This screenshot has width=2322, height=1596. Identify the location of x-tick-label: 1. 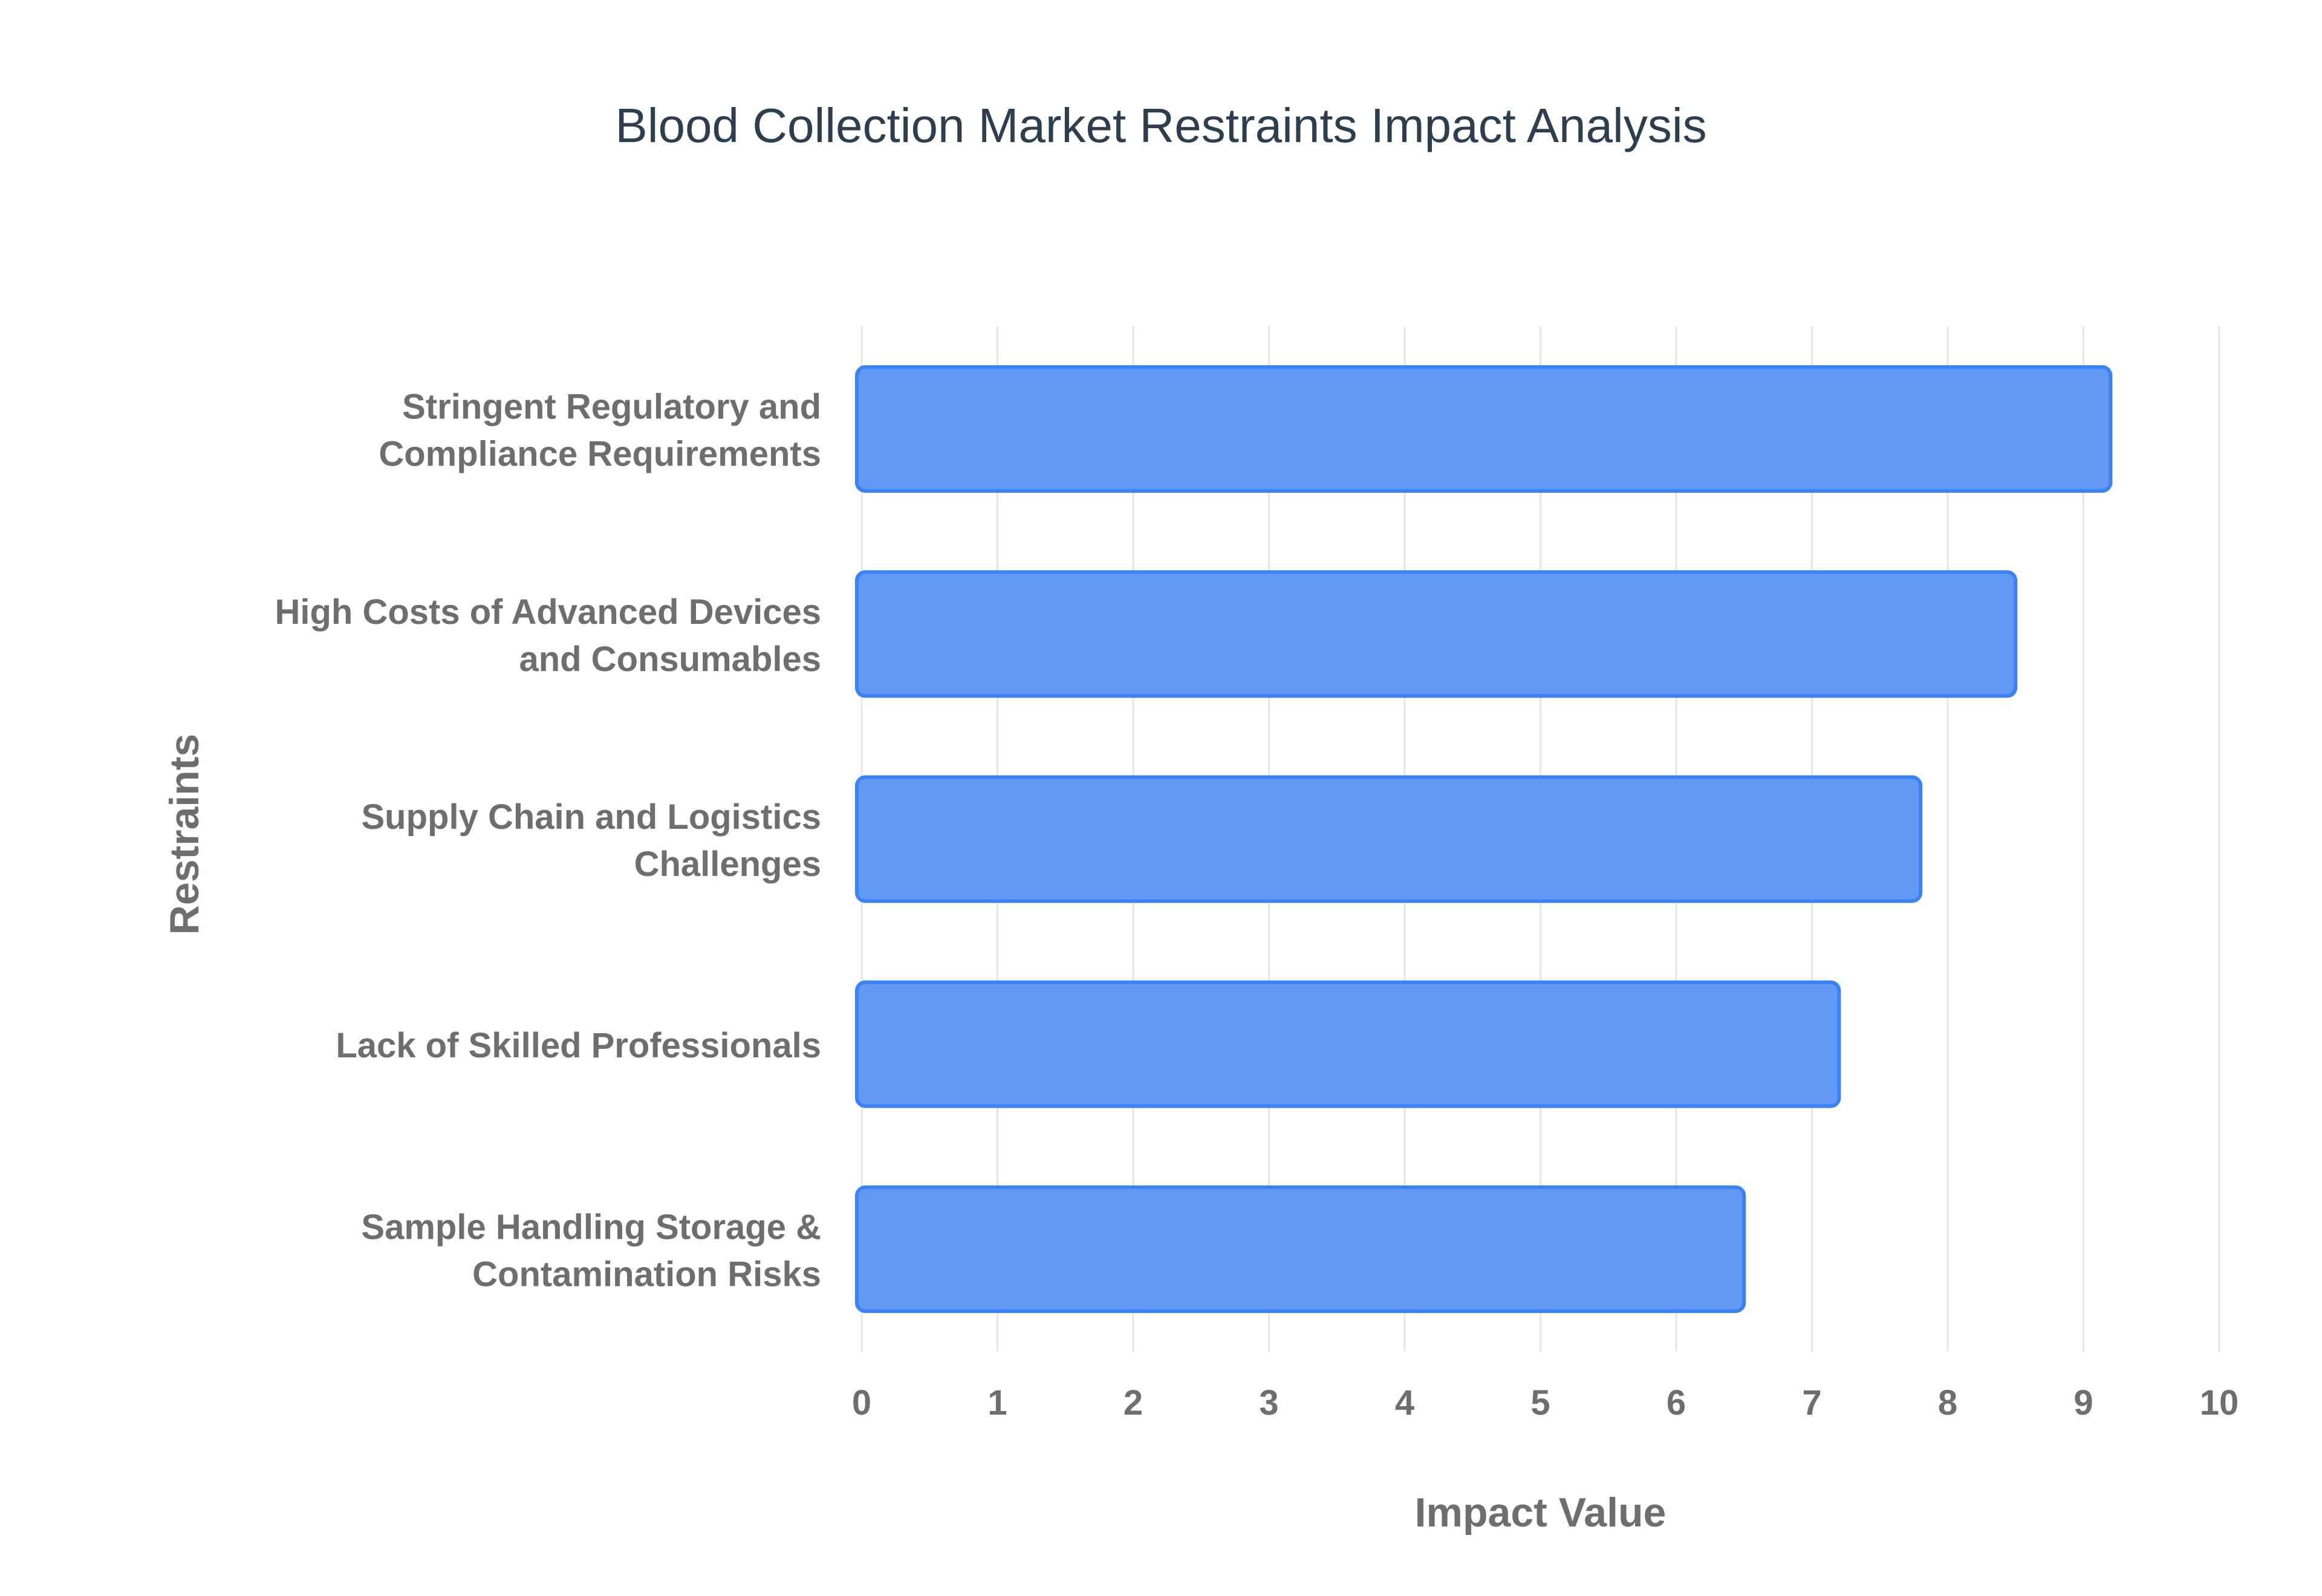
(997, 1402).